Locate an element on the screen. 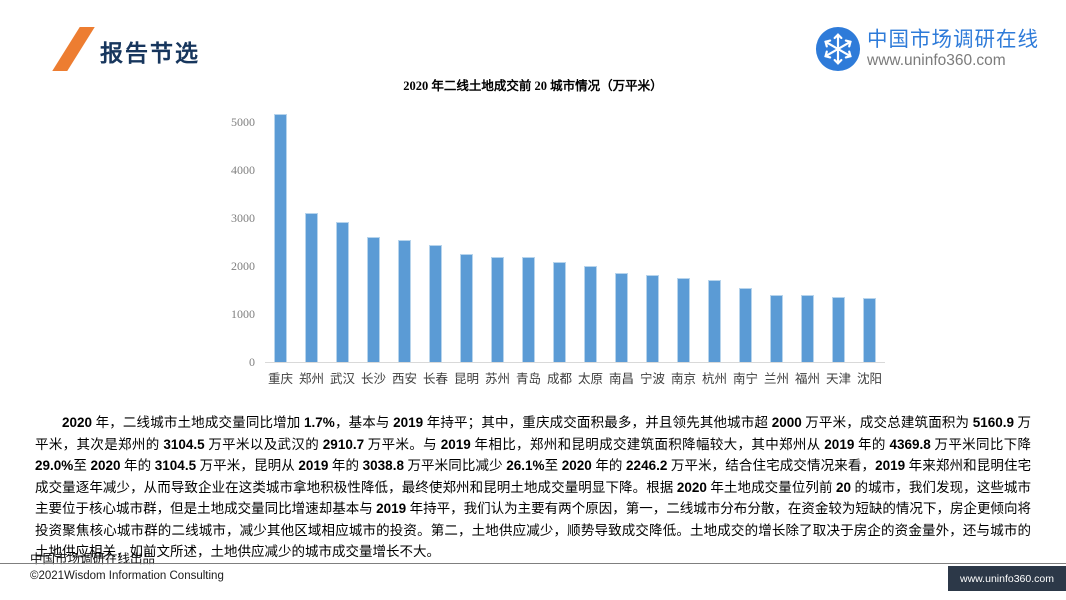 Image resolution: width=1066 pixels, height=600 pixels. x-axis-label: 昆明 is located at coordinates (466, 379).